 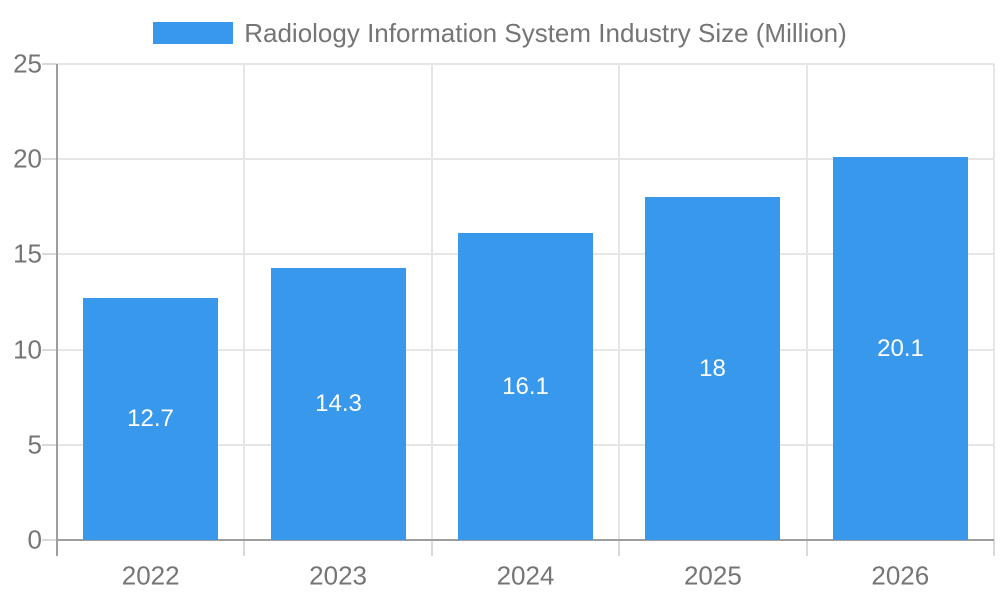 I want to click on bar-2025: 18, so click(x=712, y=368).